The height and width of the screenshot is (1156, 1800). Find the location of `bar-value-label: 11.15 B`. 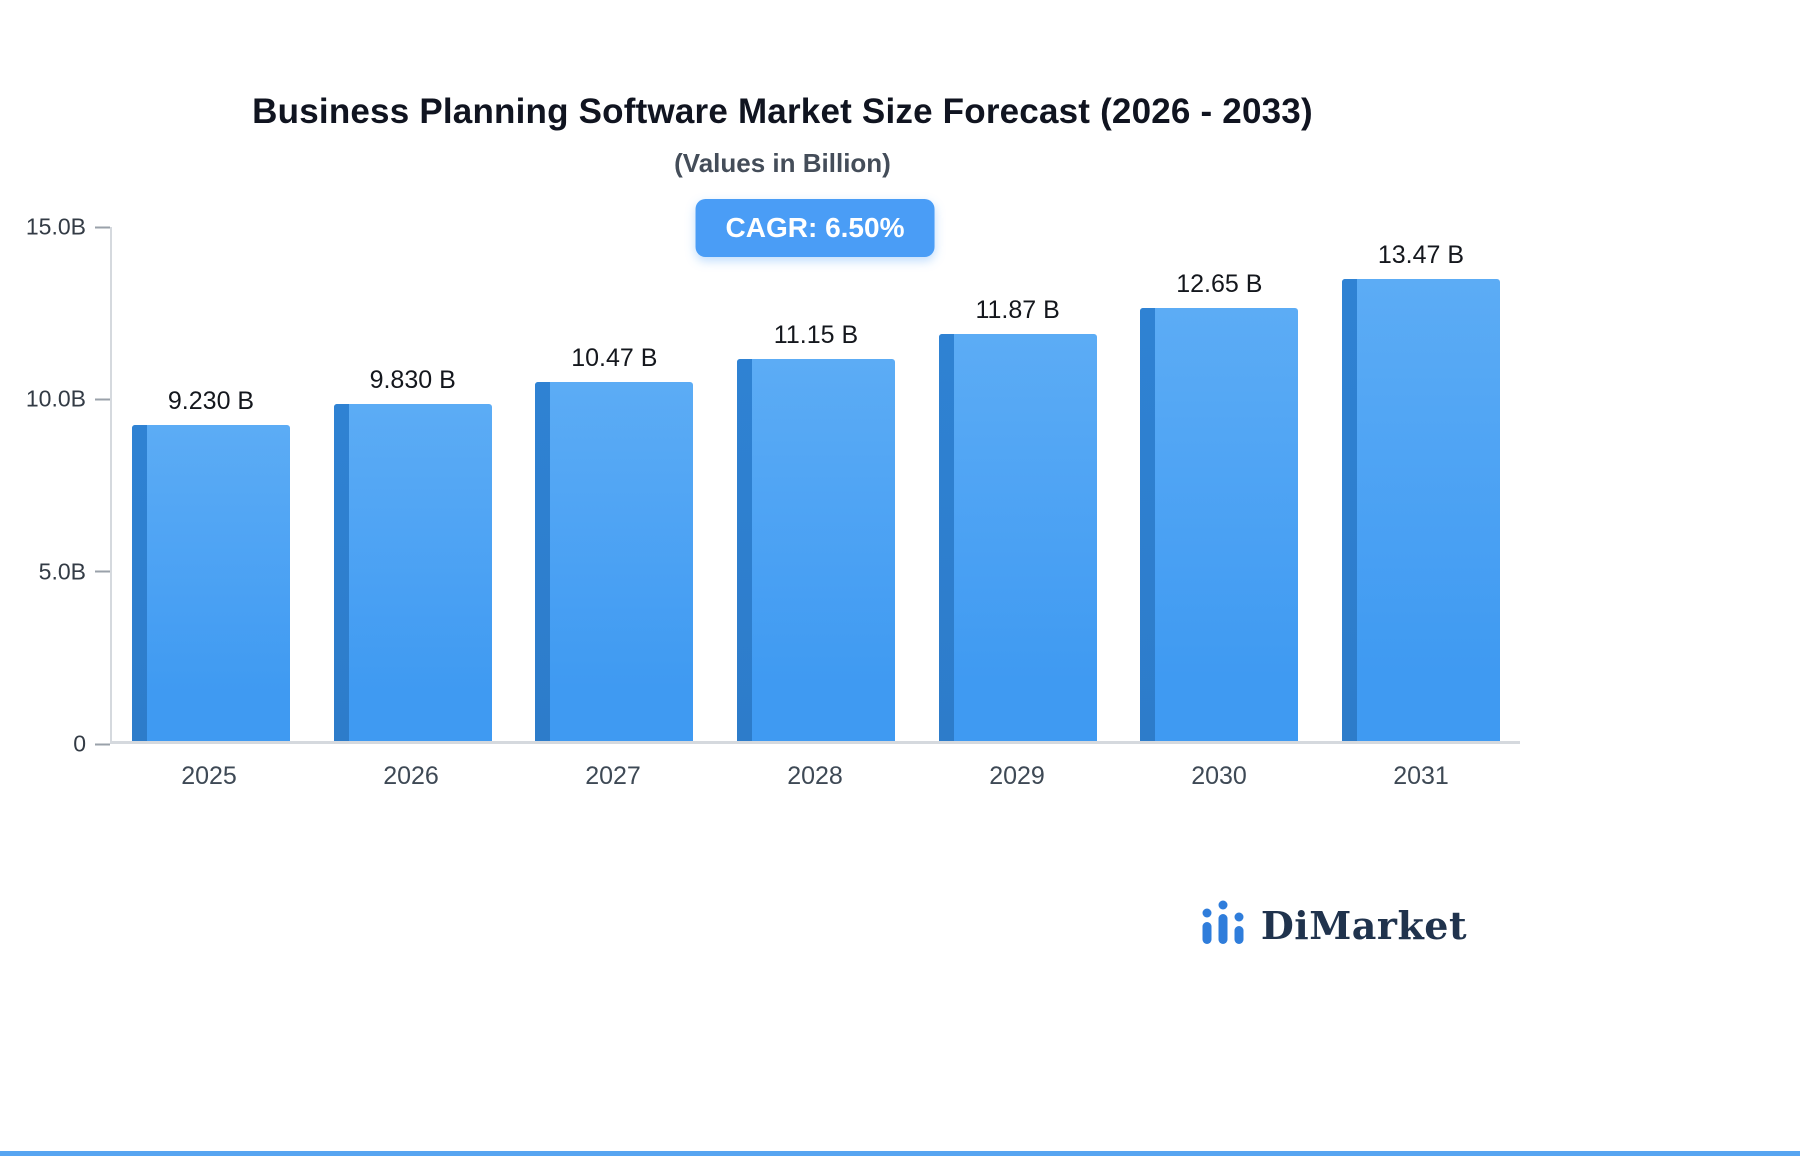

bar-value-label: 11.15 B is located at coordinates (816, 334).